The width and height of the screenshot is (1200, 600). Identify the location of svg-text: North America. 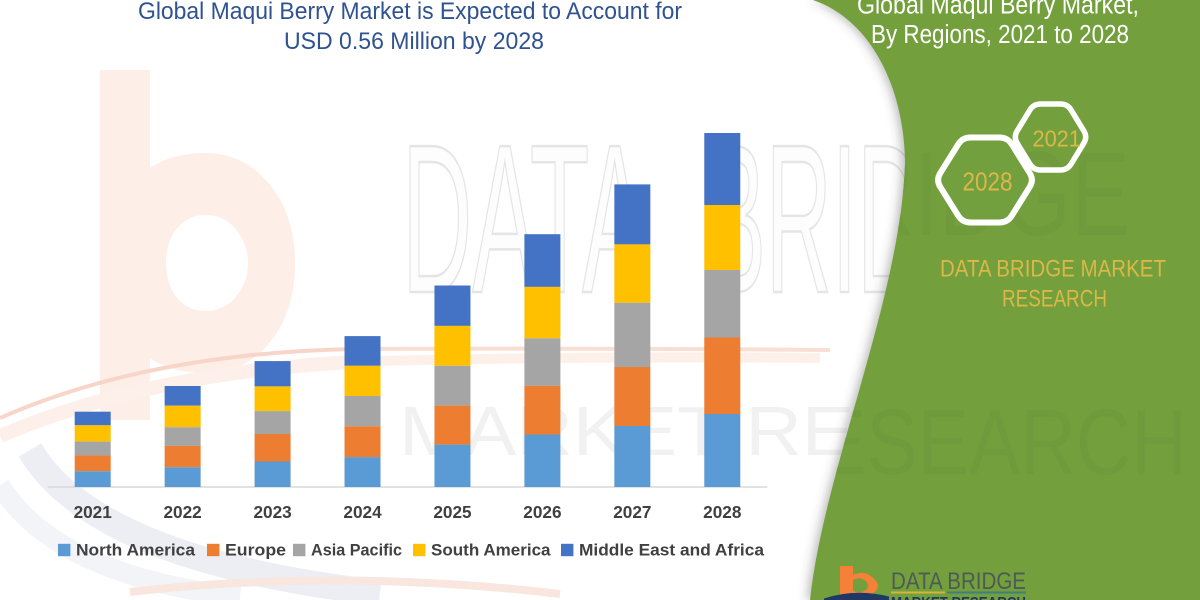
(136, 550).